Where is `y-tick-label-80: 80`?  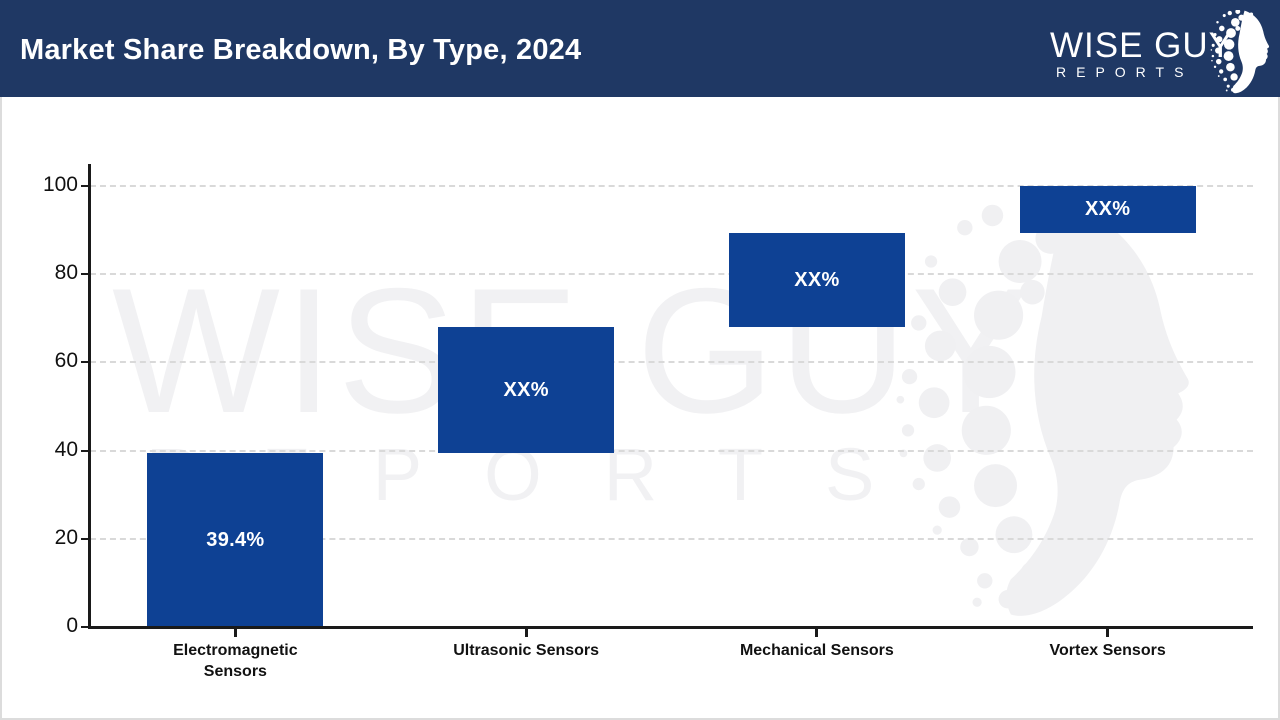 y-tick-label-80: 80 is located at coordinates (66, 273).